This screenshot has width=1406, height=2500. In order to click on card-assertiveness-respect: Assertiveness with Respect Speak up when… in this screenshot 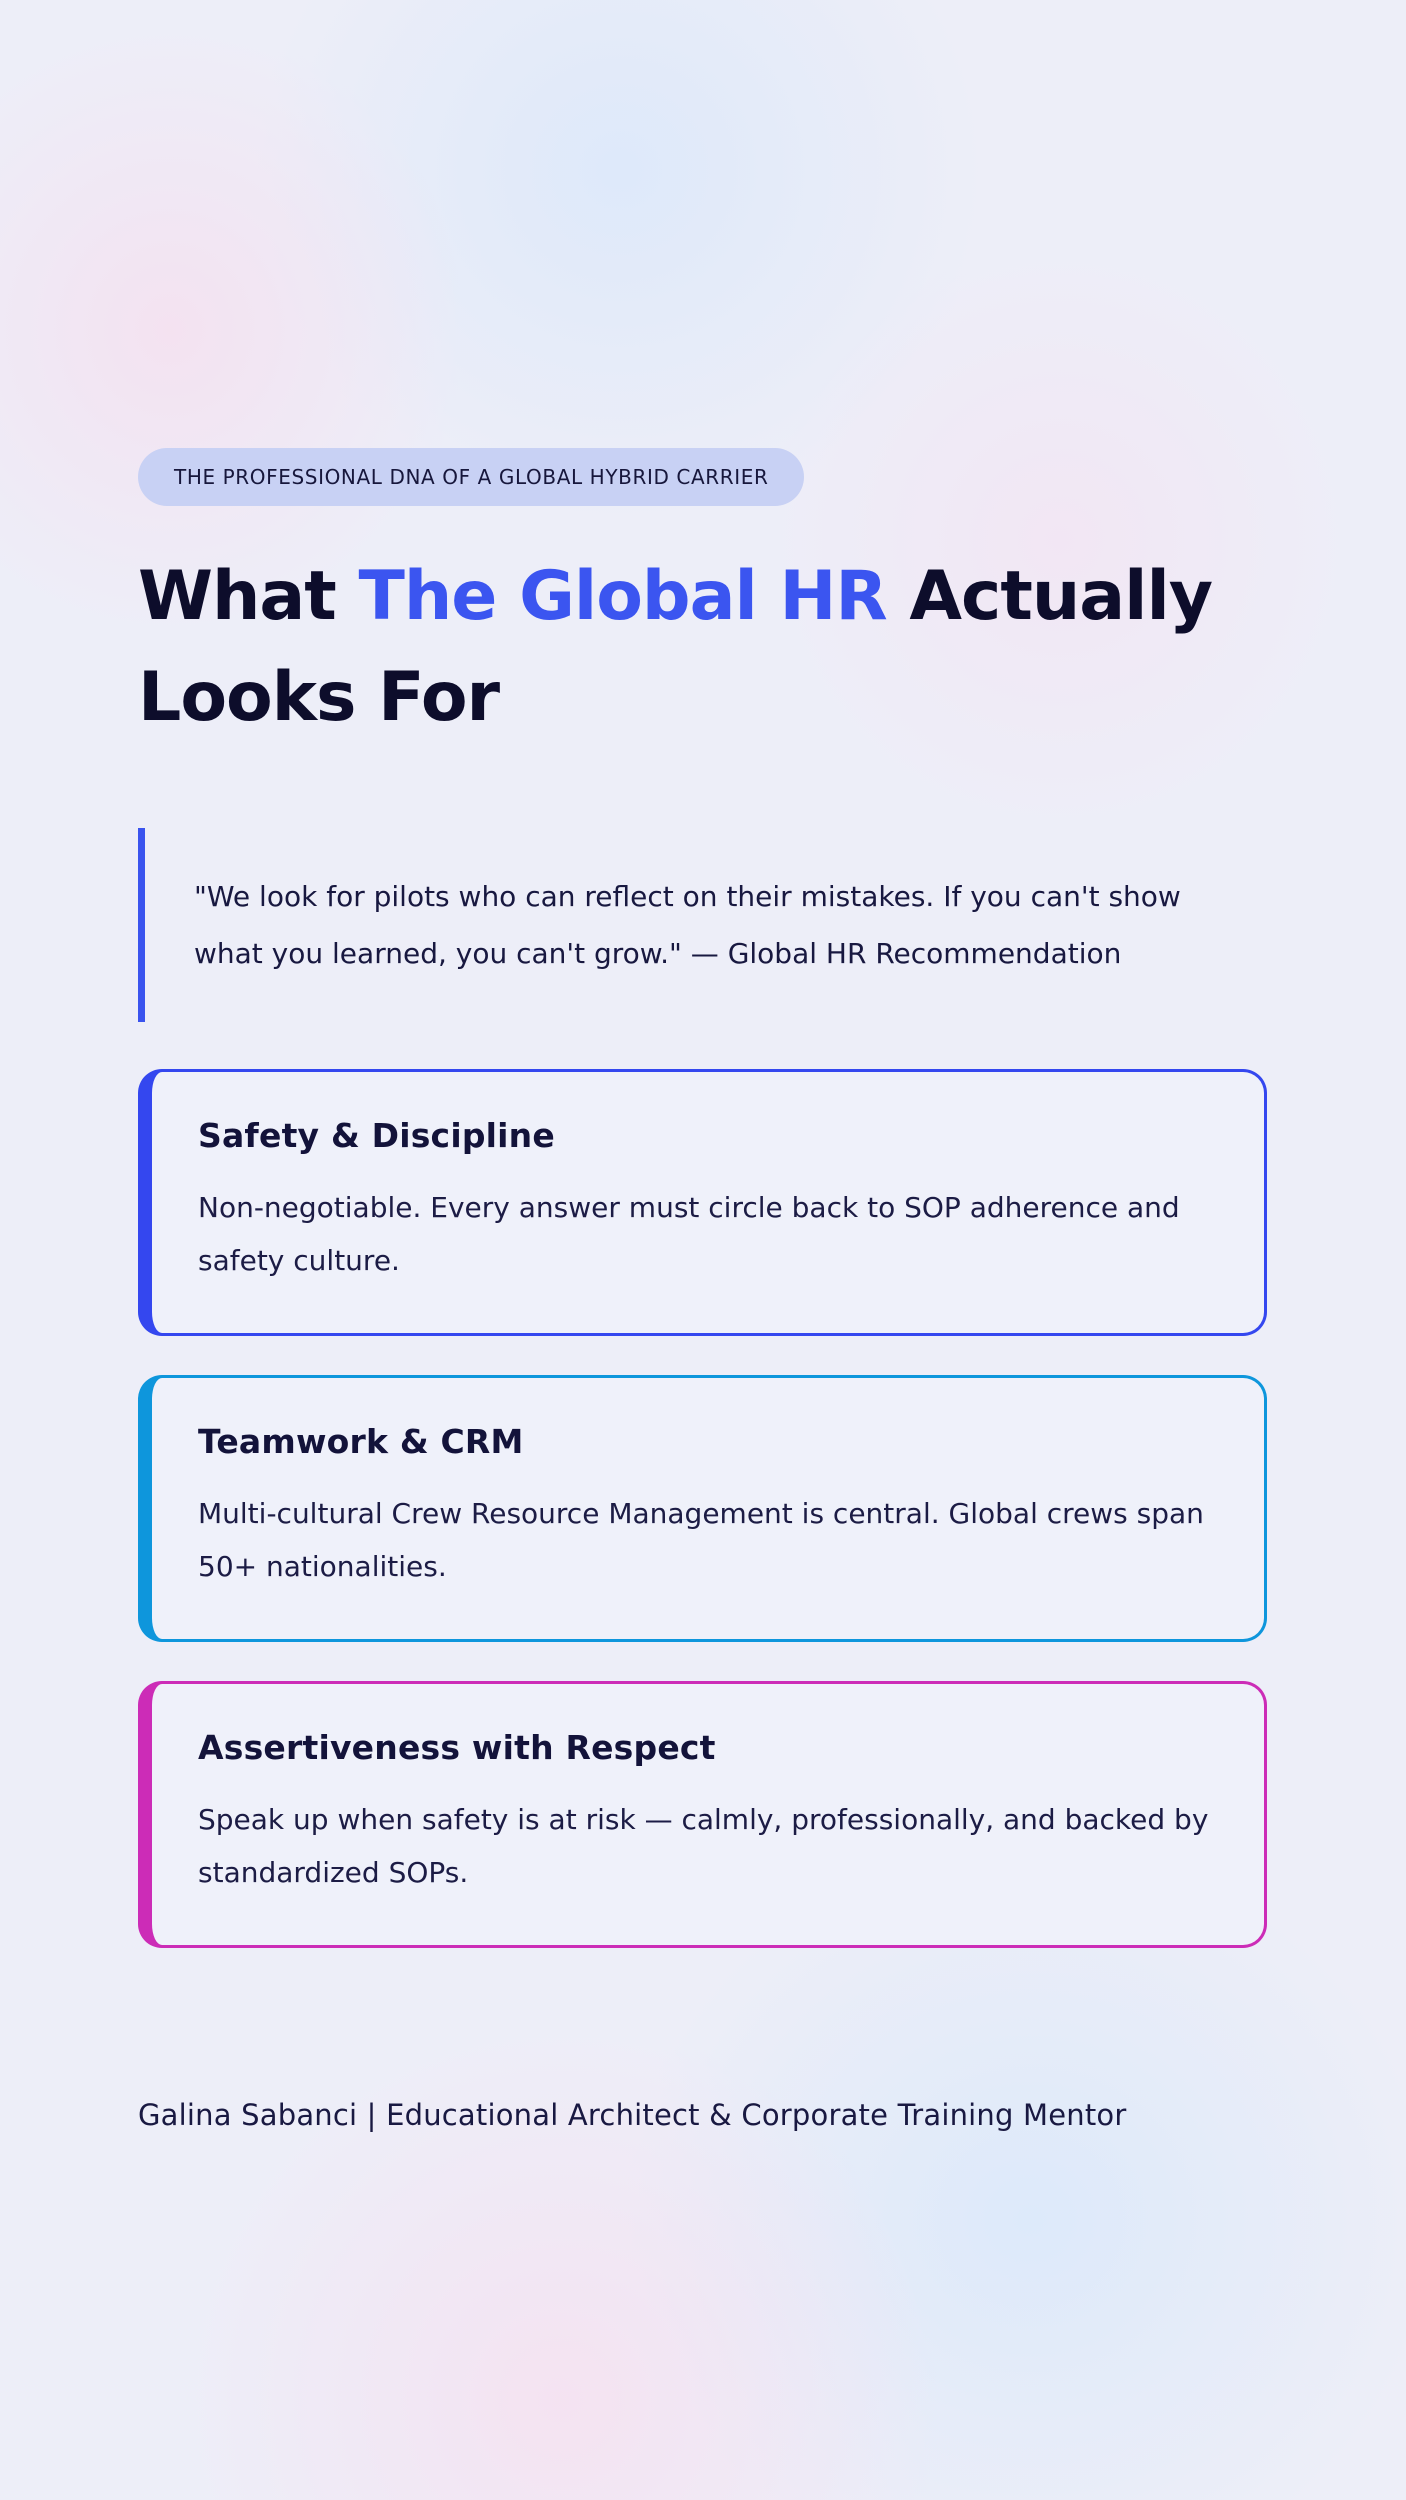, I will do `click(702, 1814)`.